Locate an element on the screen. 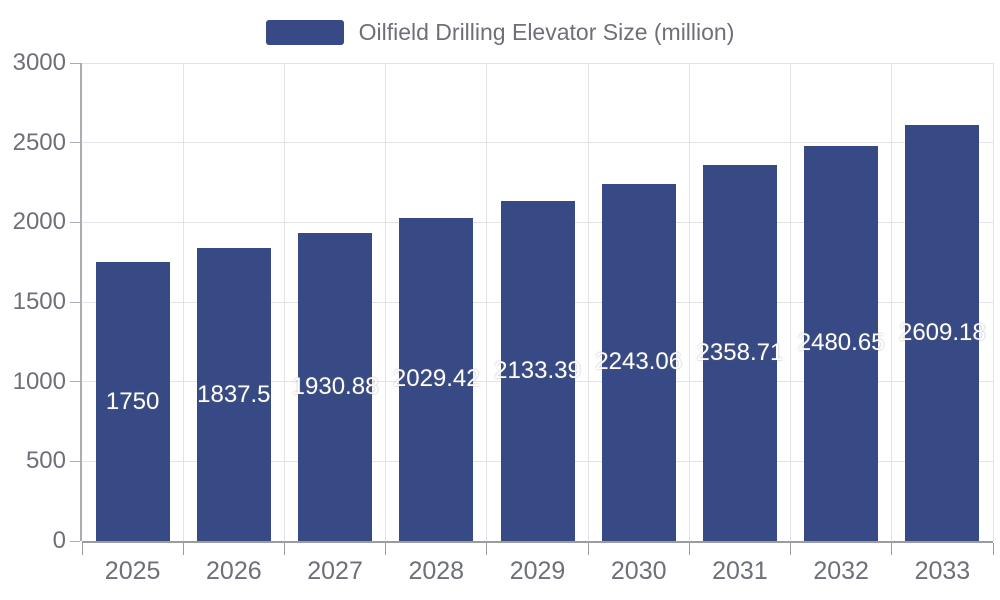  y-tick-label: 1500 is located at coordinates (39, 301).